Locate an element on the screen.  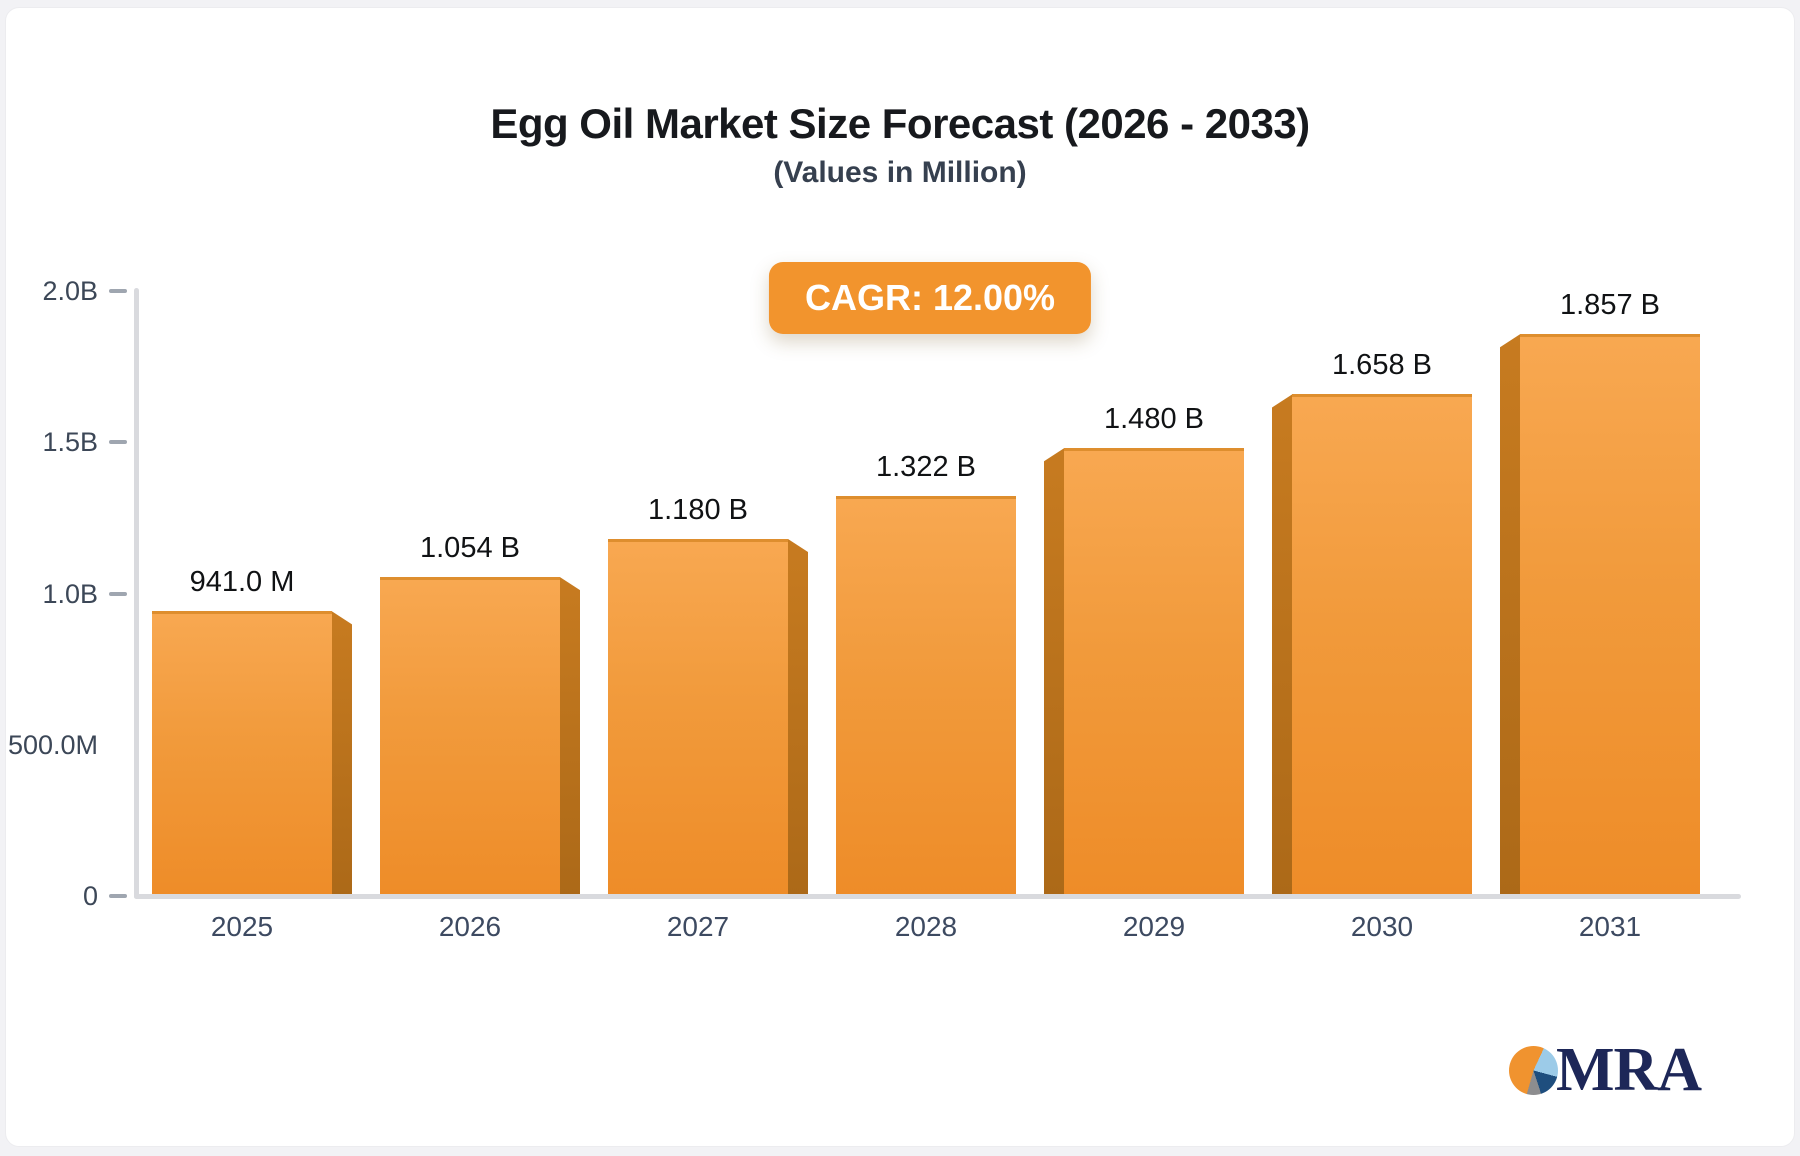
bar-value-label-2026: 1.054 B is located at coordinates (470, 548).